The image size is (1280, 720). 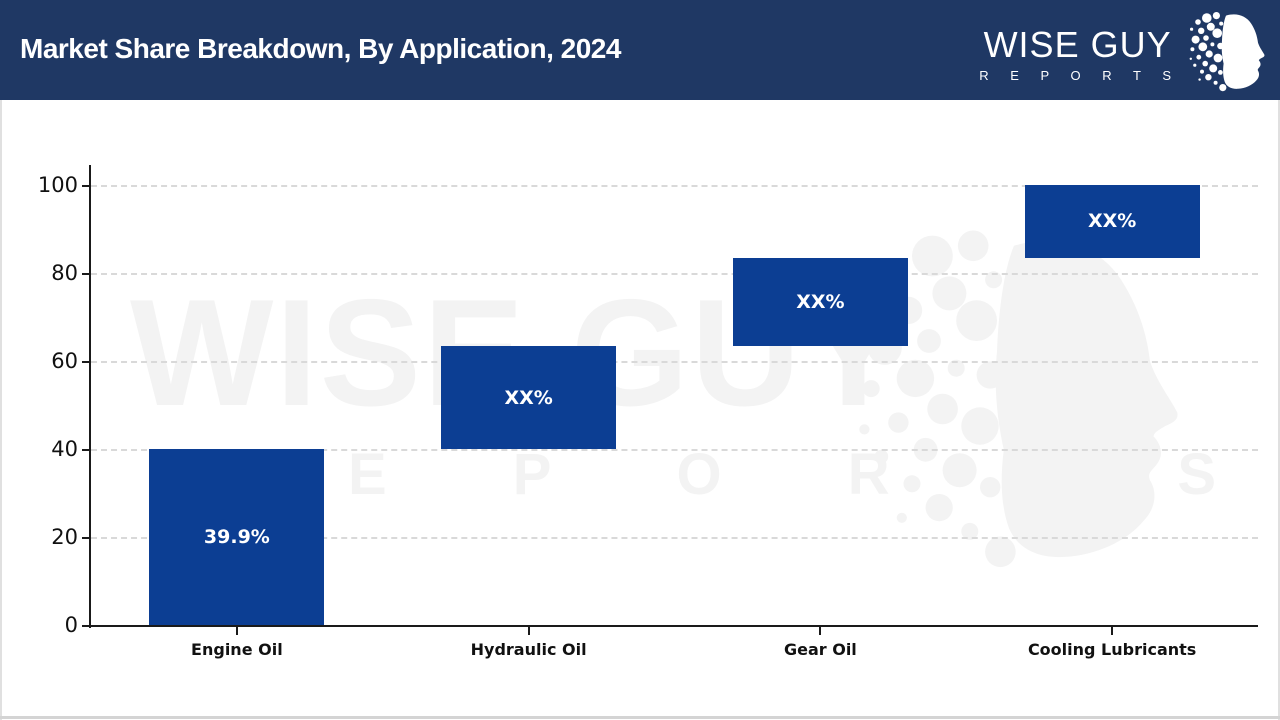 What do you see at coordinates (820, 631) in the screenshot?
I see `x-tick-gear-oil` at bounding box center [820, 631].